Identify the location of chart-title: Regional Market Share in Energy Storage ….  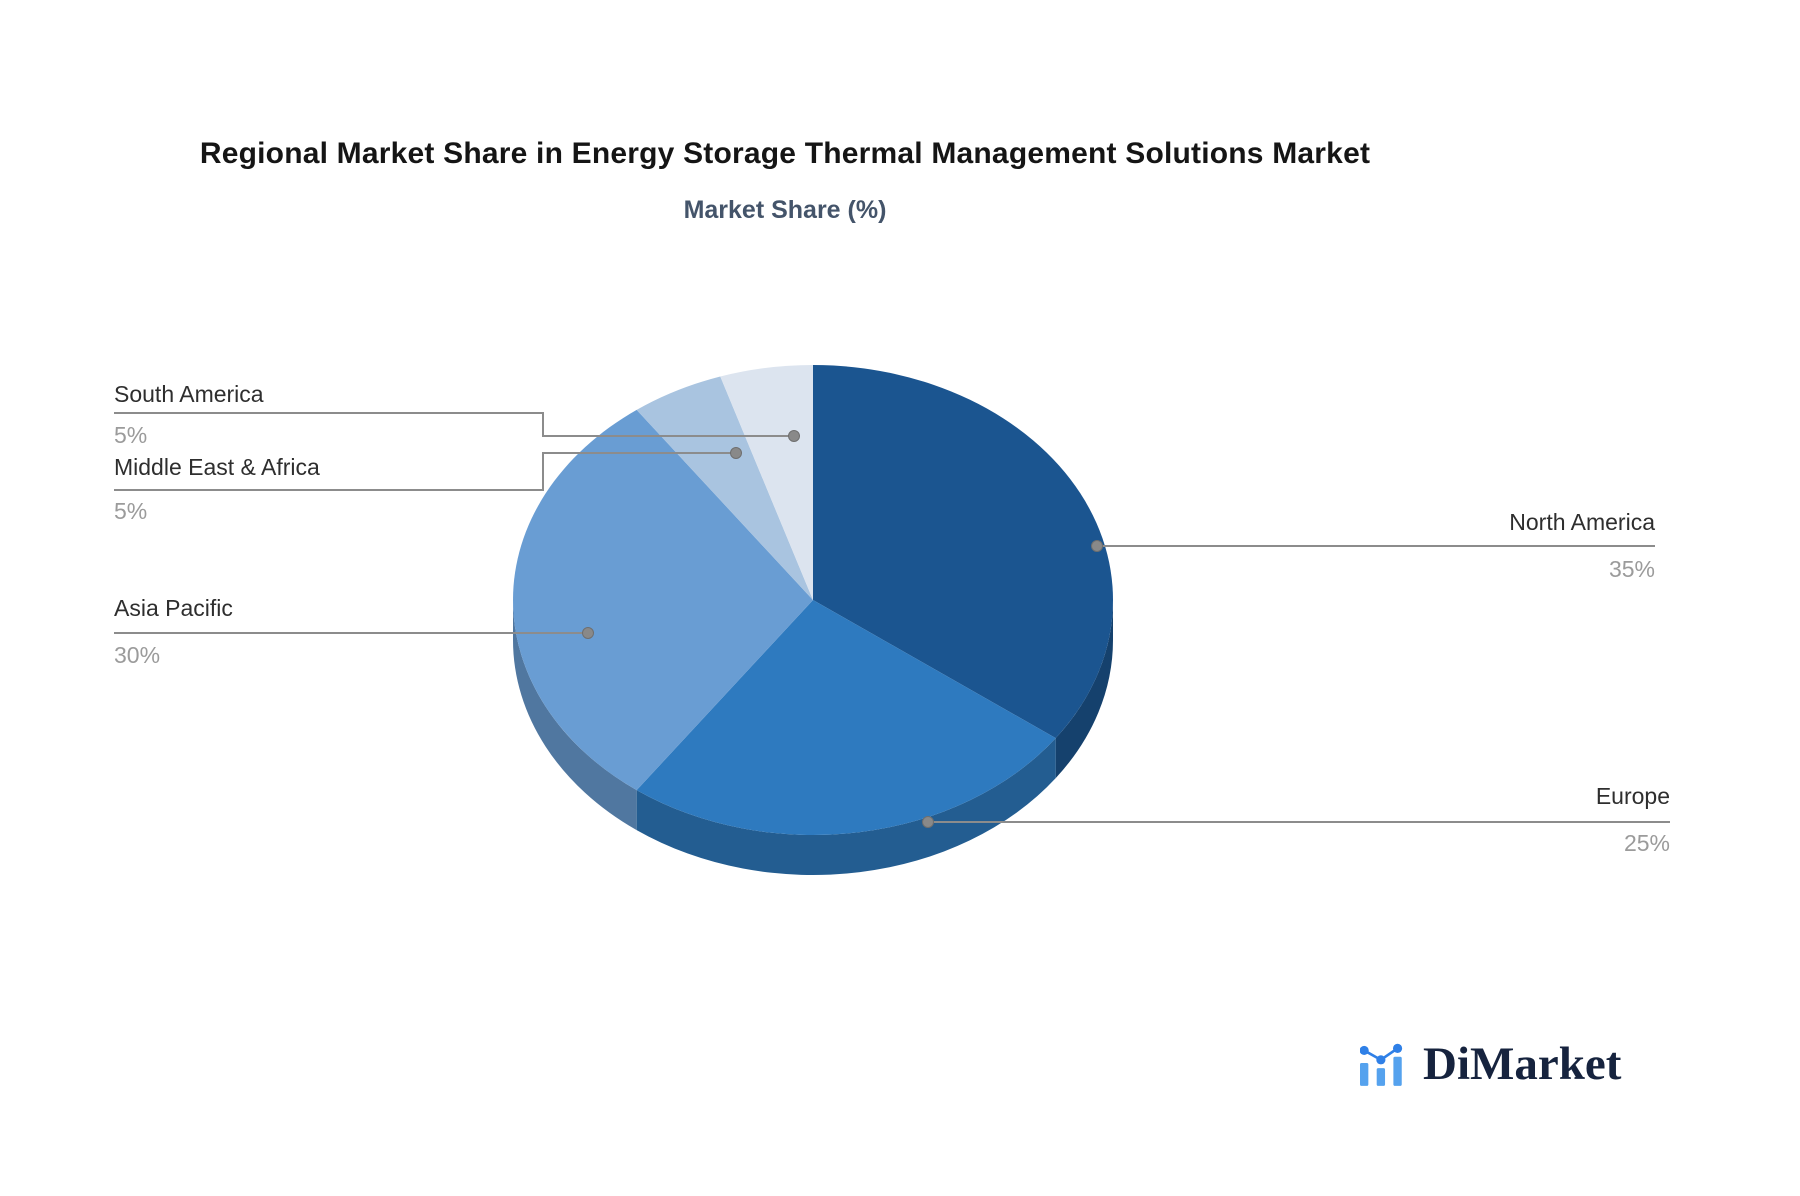
(785, 153).